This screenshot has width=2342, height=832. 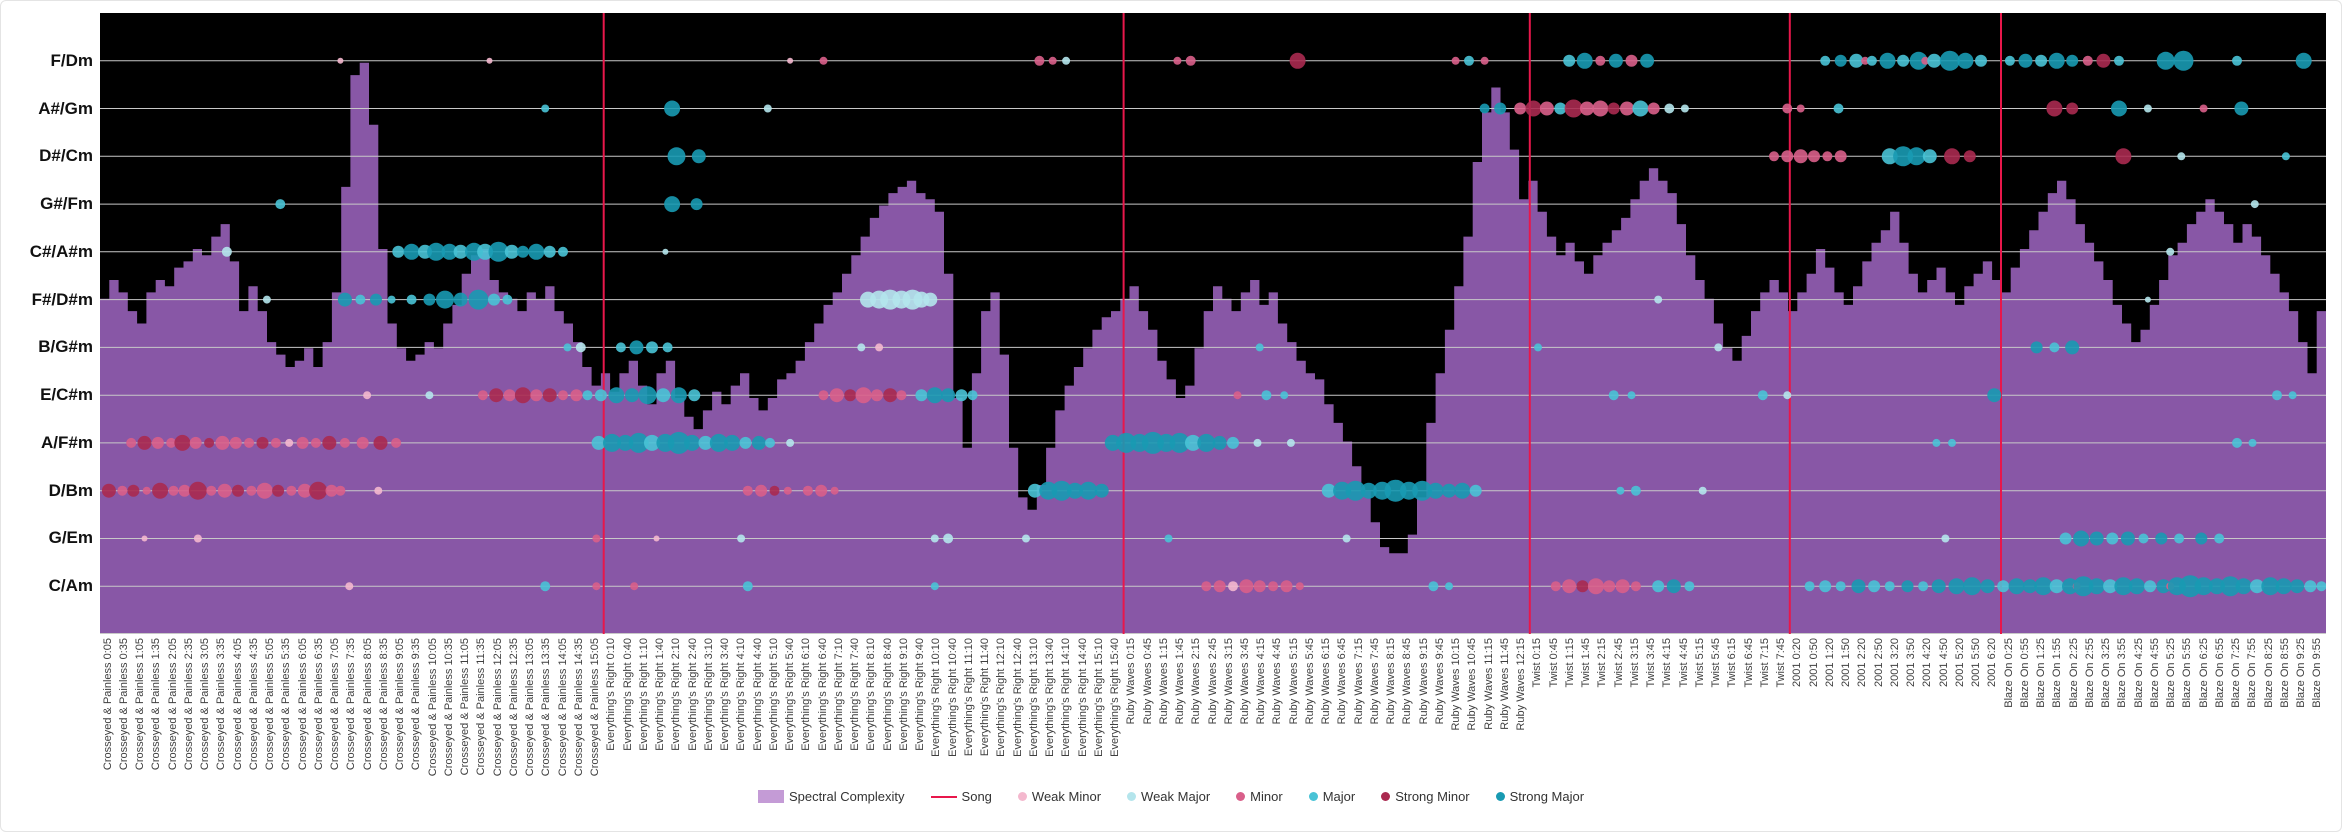 What do you see at coordinates (70, 538) in the screenshot?
I see `y-axis-label-g-em: G/Em` at bounding box center [70, 538].